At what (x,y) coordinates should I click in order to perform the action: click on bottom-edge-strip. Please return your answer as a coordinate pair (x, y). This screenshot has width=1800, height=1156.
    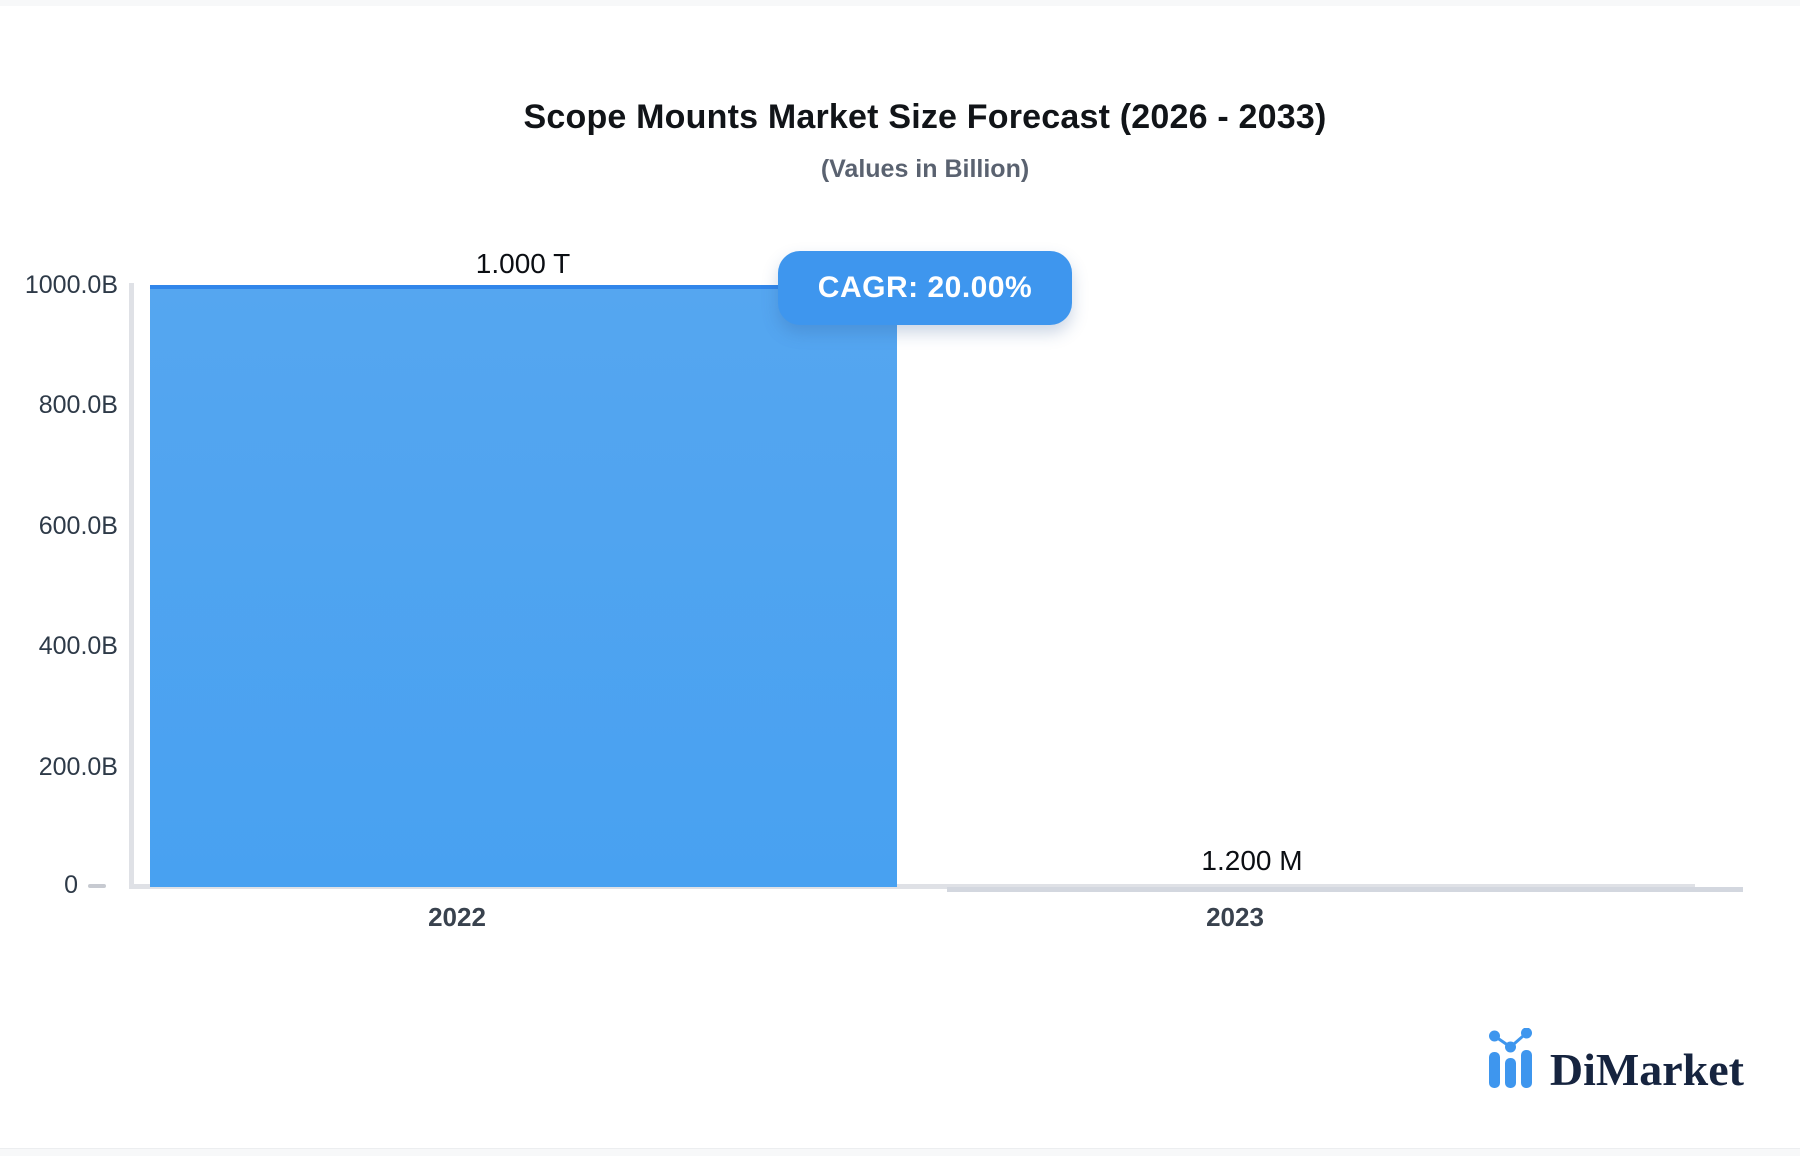
    Looking at the image, I should click on (900, 1152).